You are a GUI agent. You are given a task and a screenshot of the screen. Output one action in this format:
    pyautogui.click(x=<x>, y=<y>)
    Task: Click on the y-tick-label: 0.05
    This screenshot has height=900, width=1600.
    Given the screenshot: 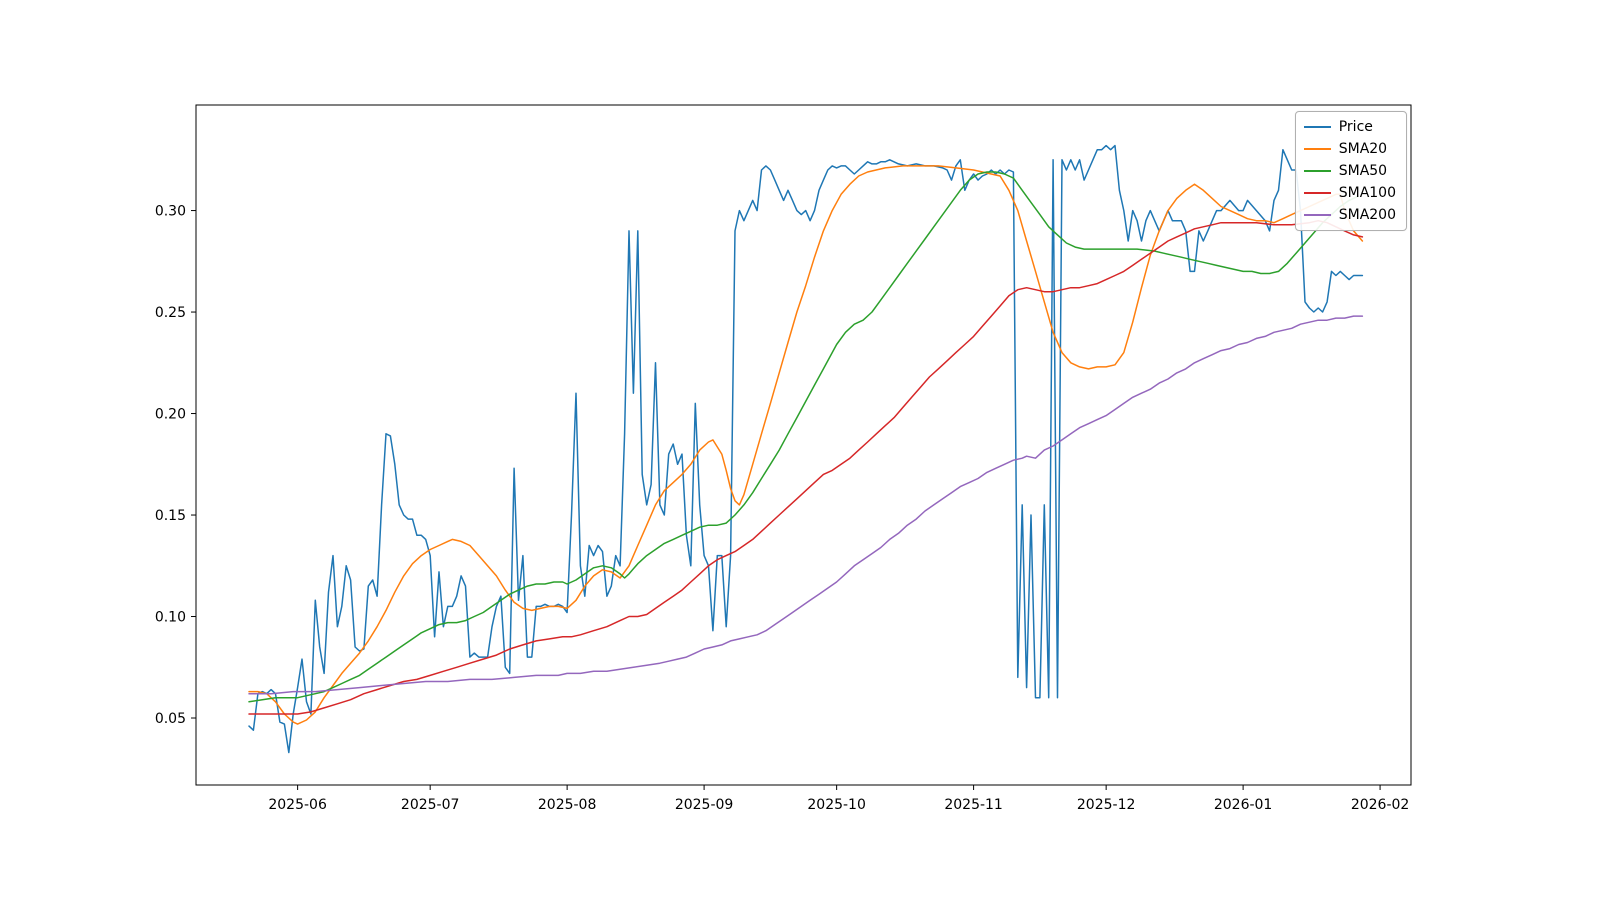 What is the action you would take?
    pyautogui.click(x=170, y=719)
    